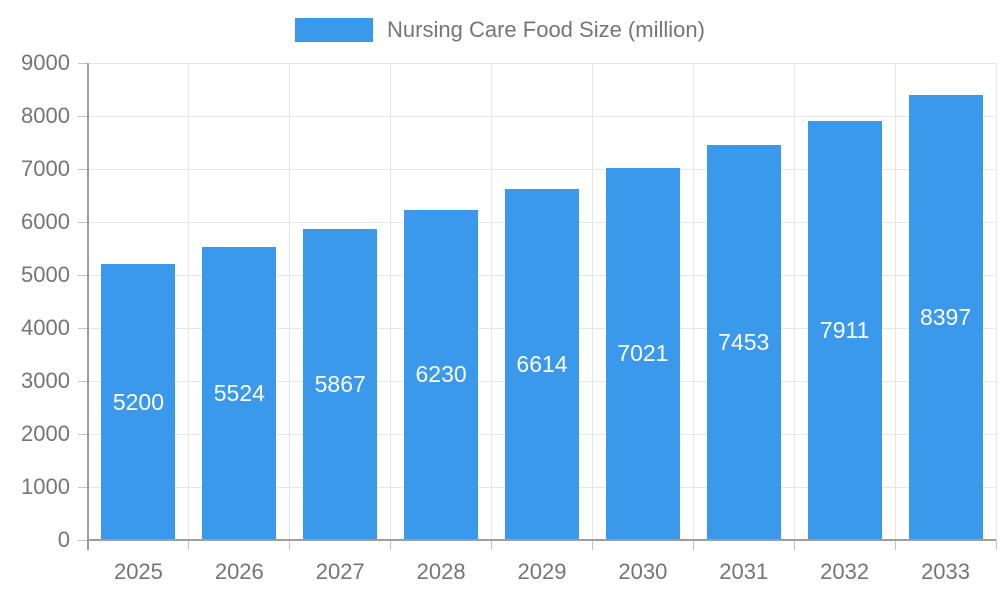 The height and width of the screenshot is (600, 1000). I want to click on bar-2032: 7911, so click(844, 330).